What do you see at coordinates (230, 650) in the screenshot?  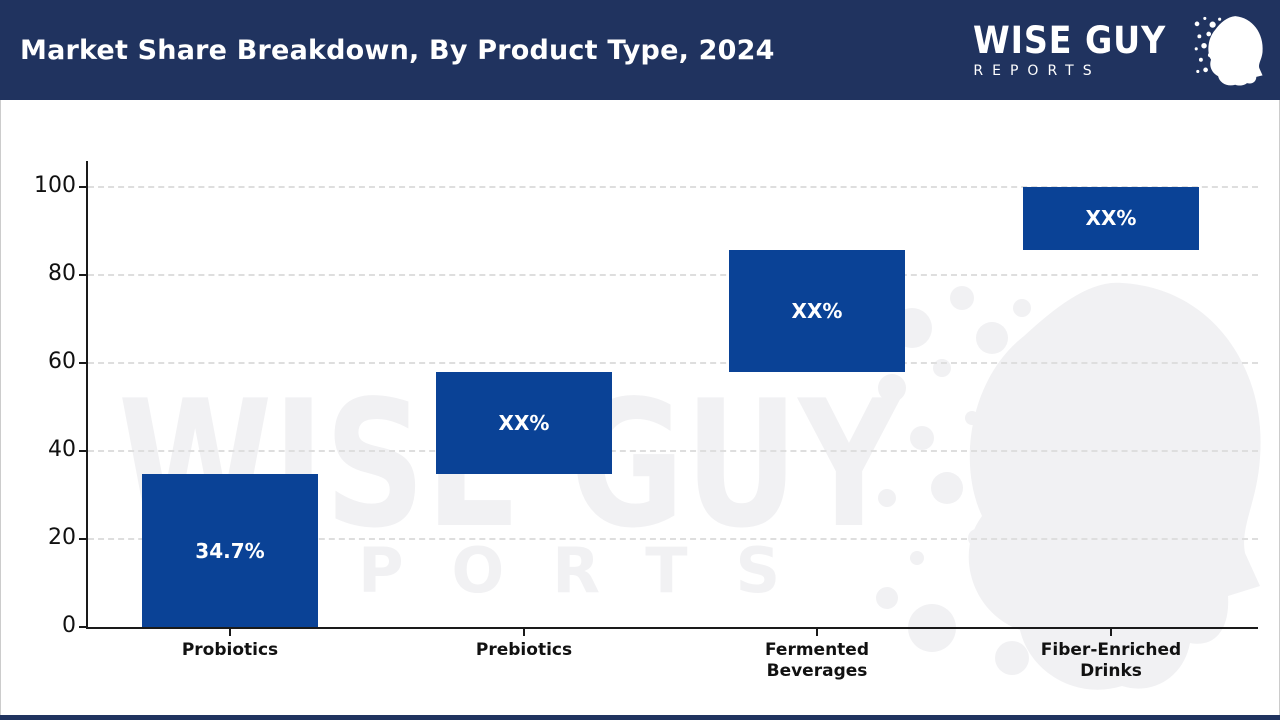 I see `category-label-0: Probiotics` at bounding box center [230, 650].